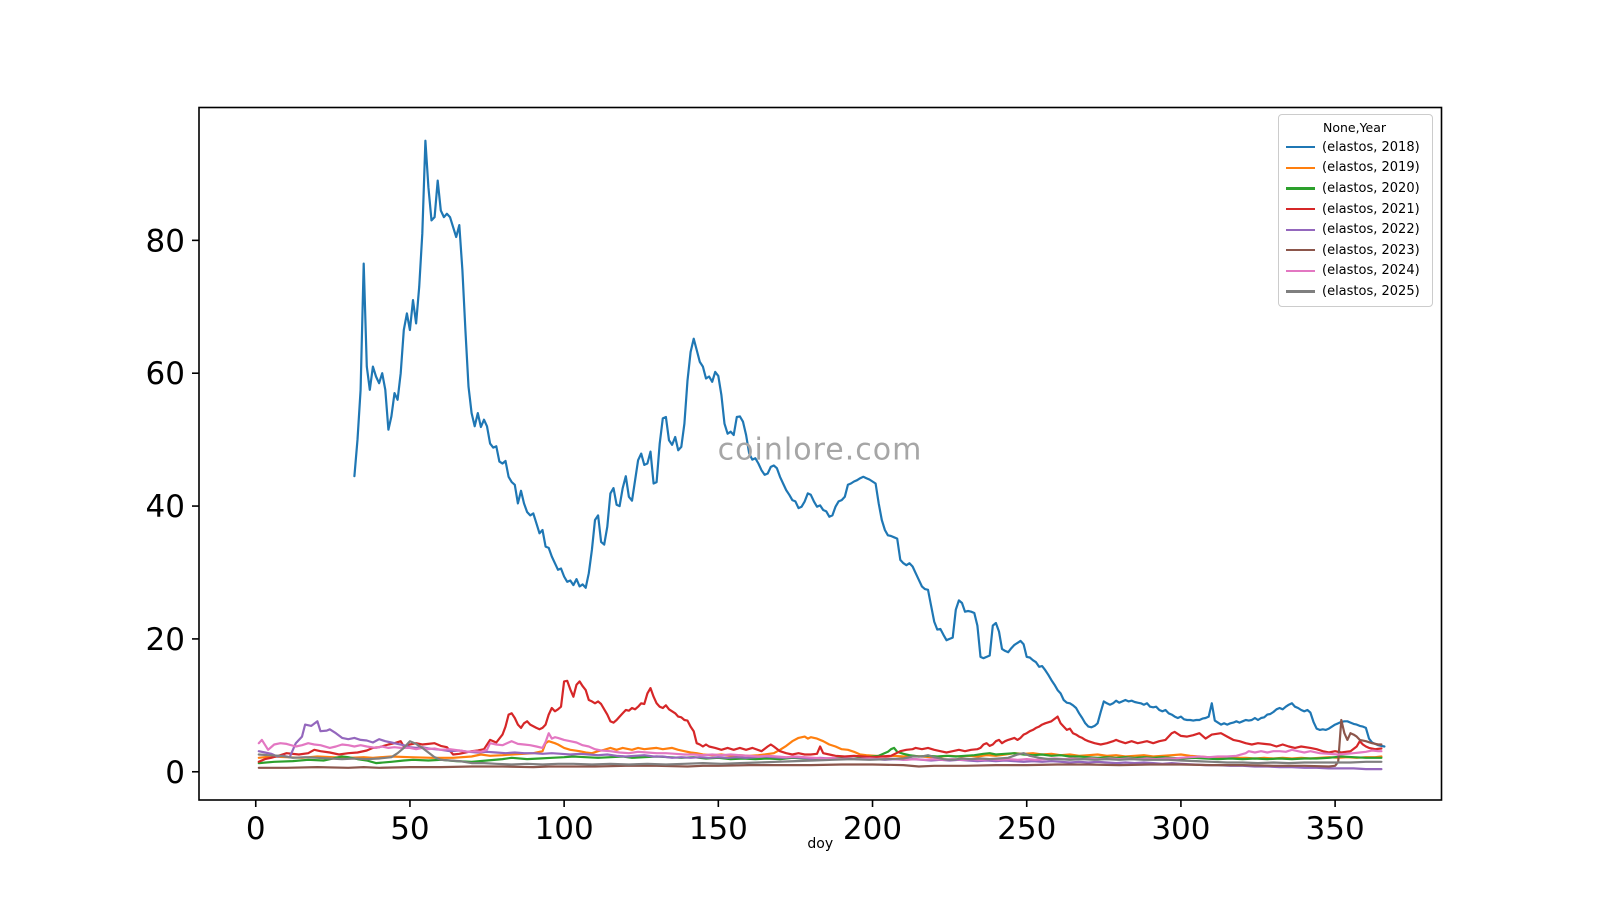  What do you see at coordinates (872, 829) in the screenshot?
I see `x-tick-label: 200` at bounding box center [872, 829].